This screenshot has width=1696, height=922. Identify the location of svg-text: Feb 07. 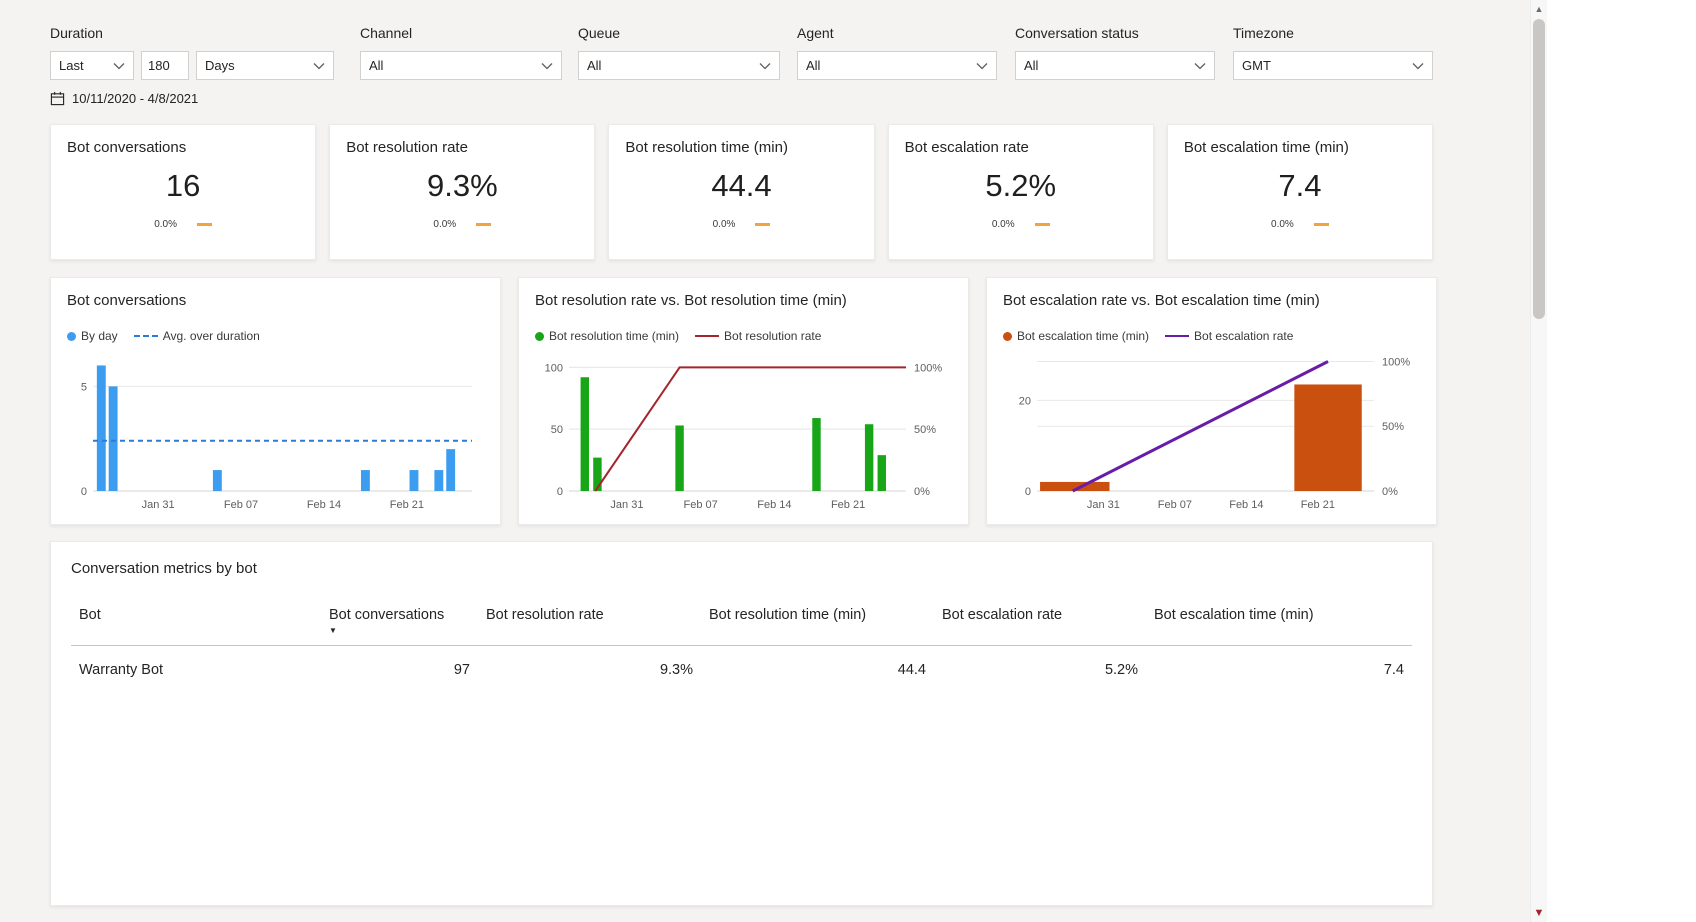
(241, 505).